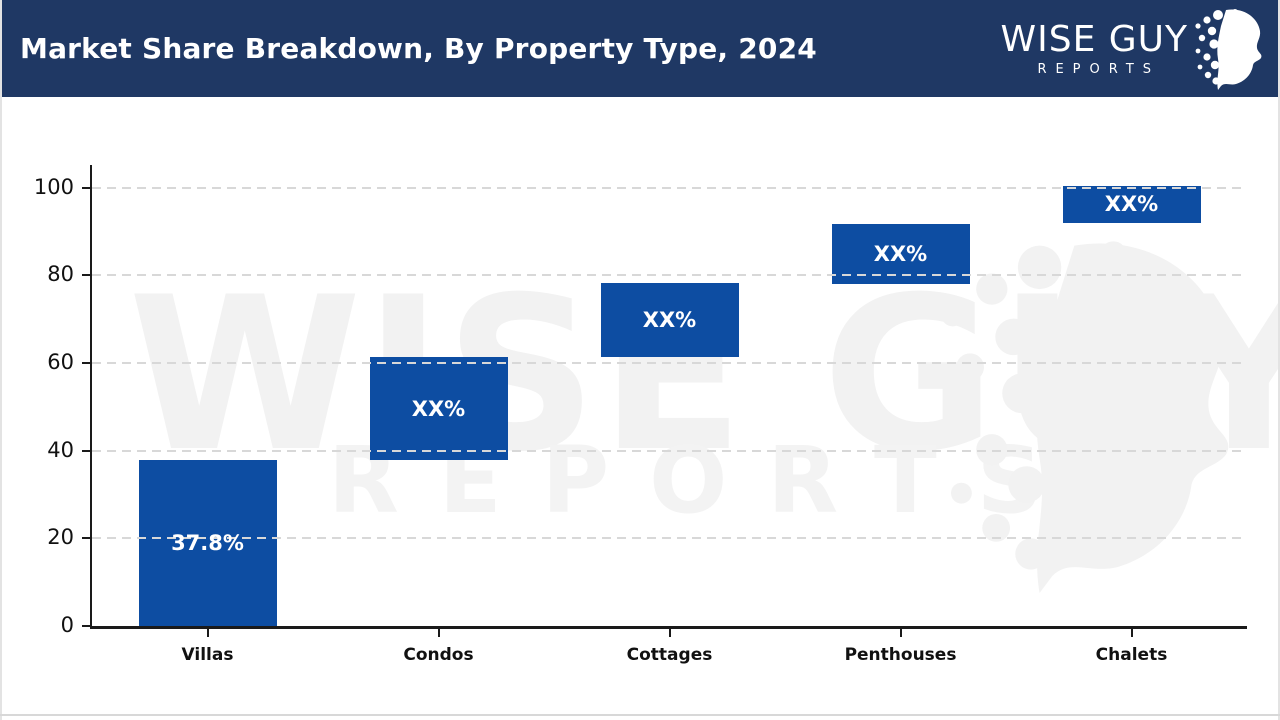 The image size is (1280, 720). What do you see at coordinates (438, 633) in the screenshot?
I see `x-tick-mark-condos` at bounding box center [438, 633].